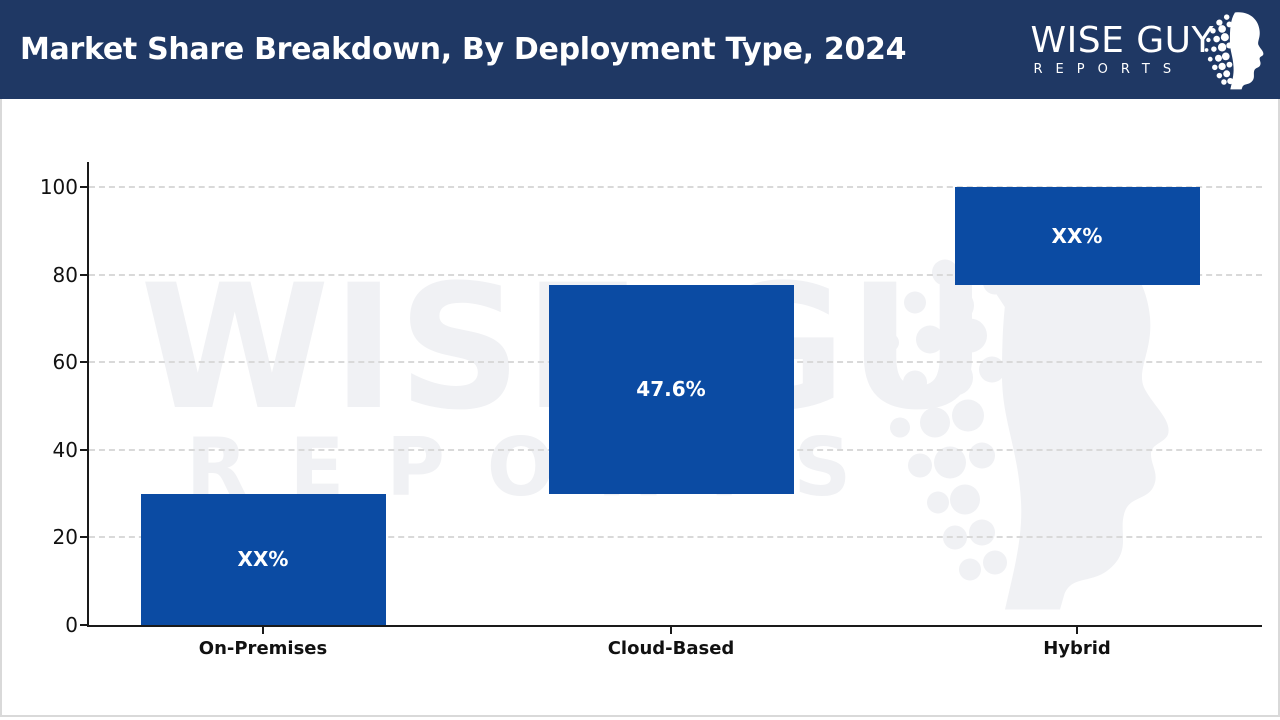 The height and width of the screenshot is (720, 1280). What do you see at coordinates (671, 648) in the screenshot?
I see `x-label-cloud-based: Cloud-Based` at bounding box center [671, 648].